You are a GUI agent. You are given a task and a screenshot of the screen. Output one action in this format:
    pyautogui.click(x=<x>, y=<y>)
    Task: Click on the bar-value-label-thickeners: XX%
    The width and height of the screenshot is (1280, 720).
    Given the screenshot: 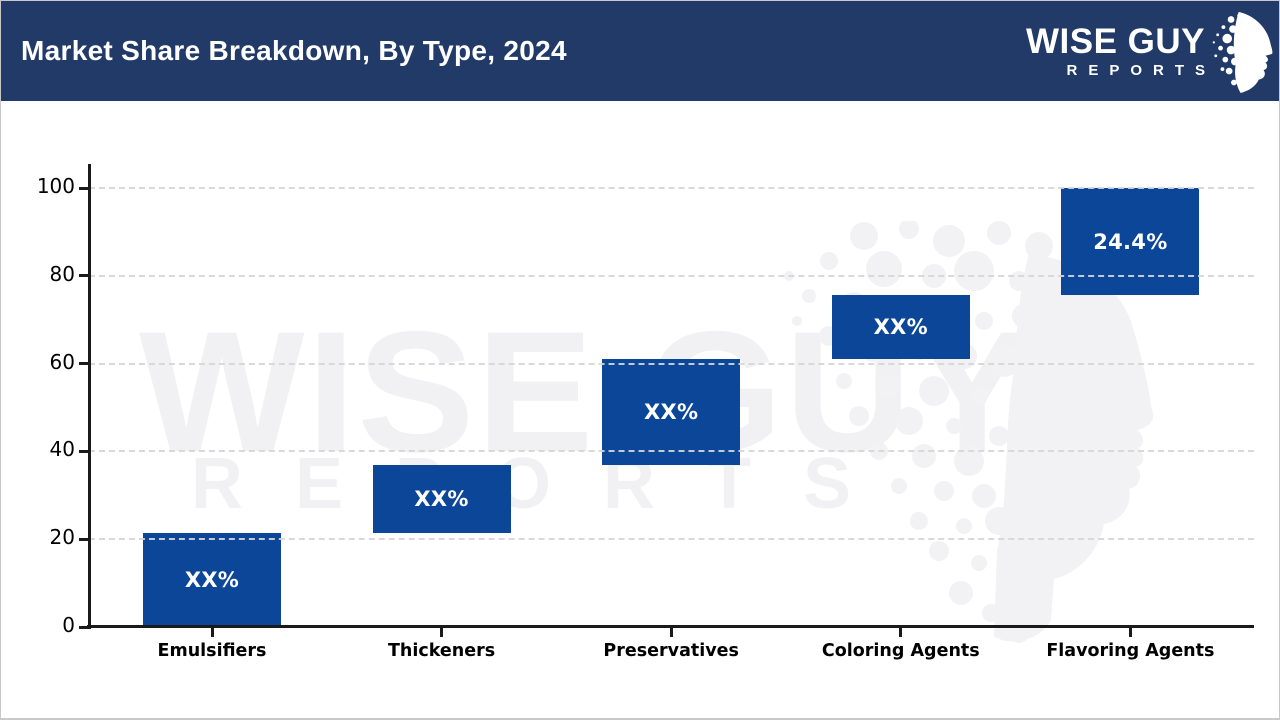 What is the action you would take?
    pyautogui.click(x=441, y=498)
    